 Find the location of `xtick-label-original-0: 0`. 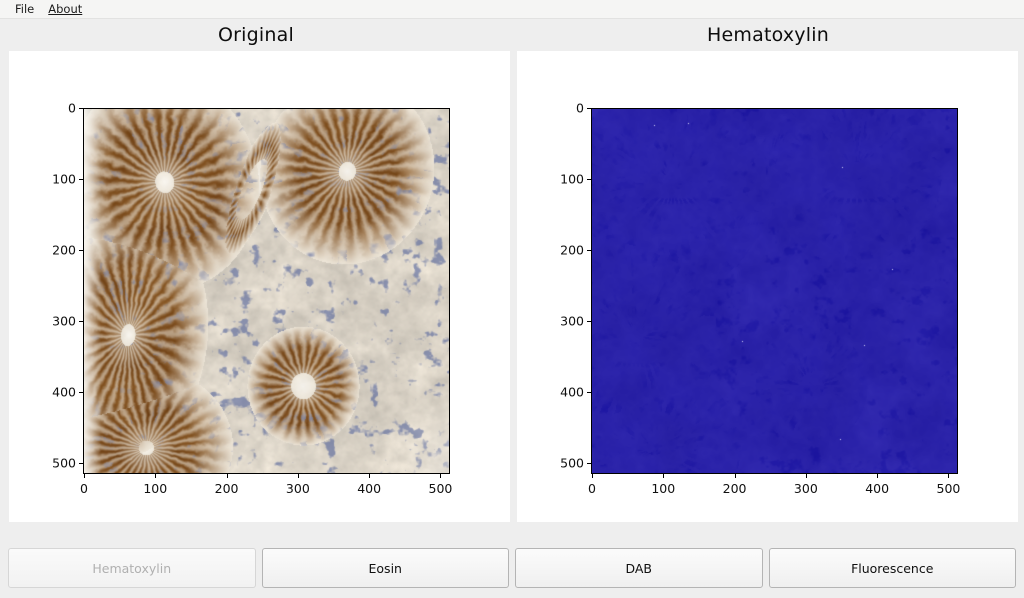

xtick-label-original-0: 0 is located at coordinates (84, 488).